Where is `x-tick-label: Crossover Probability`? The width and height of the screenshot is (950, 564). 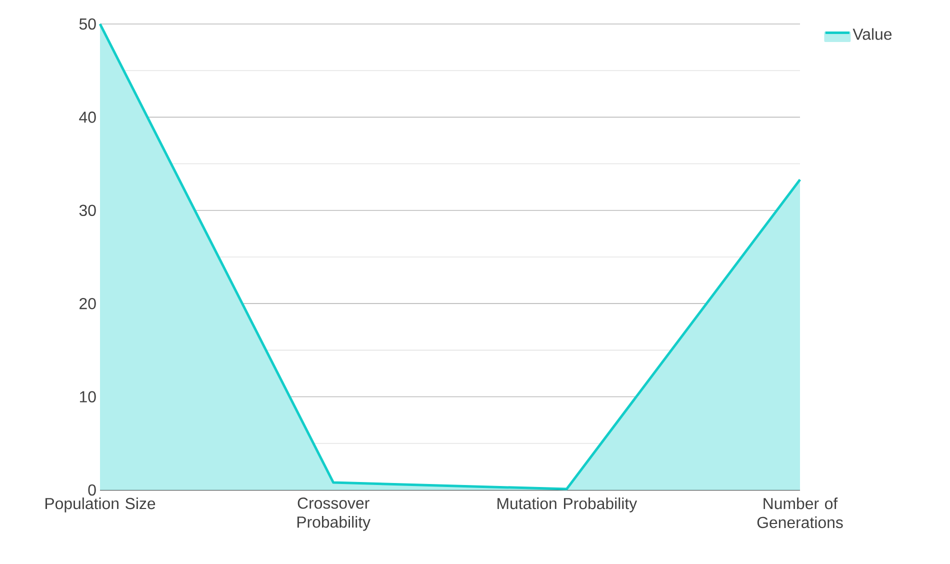
x-tick-label: Crossover Probability is located at coordinates (334, 514).